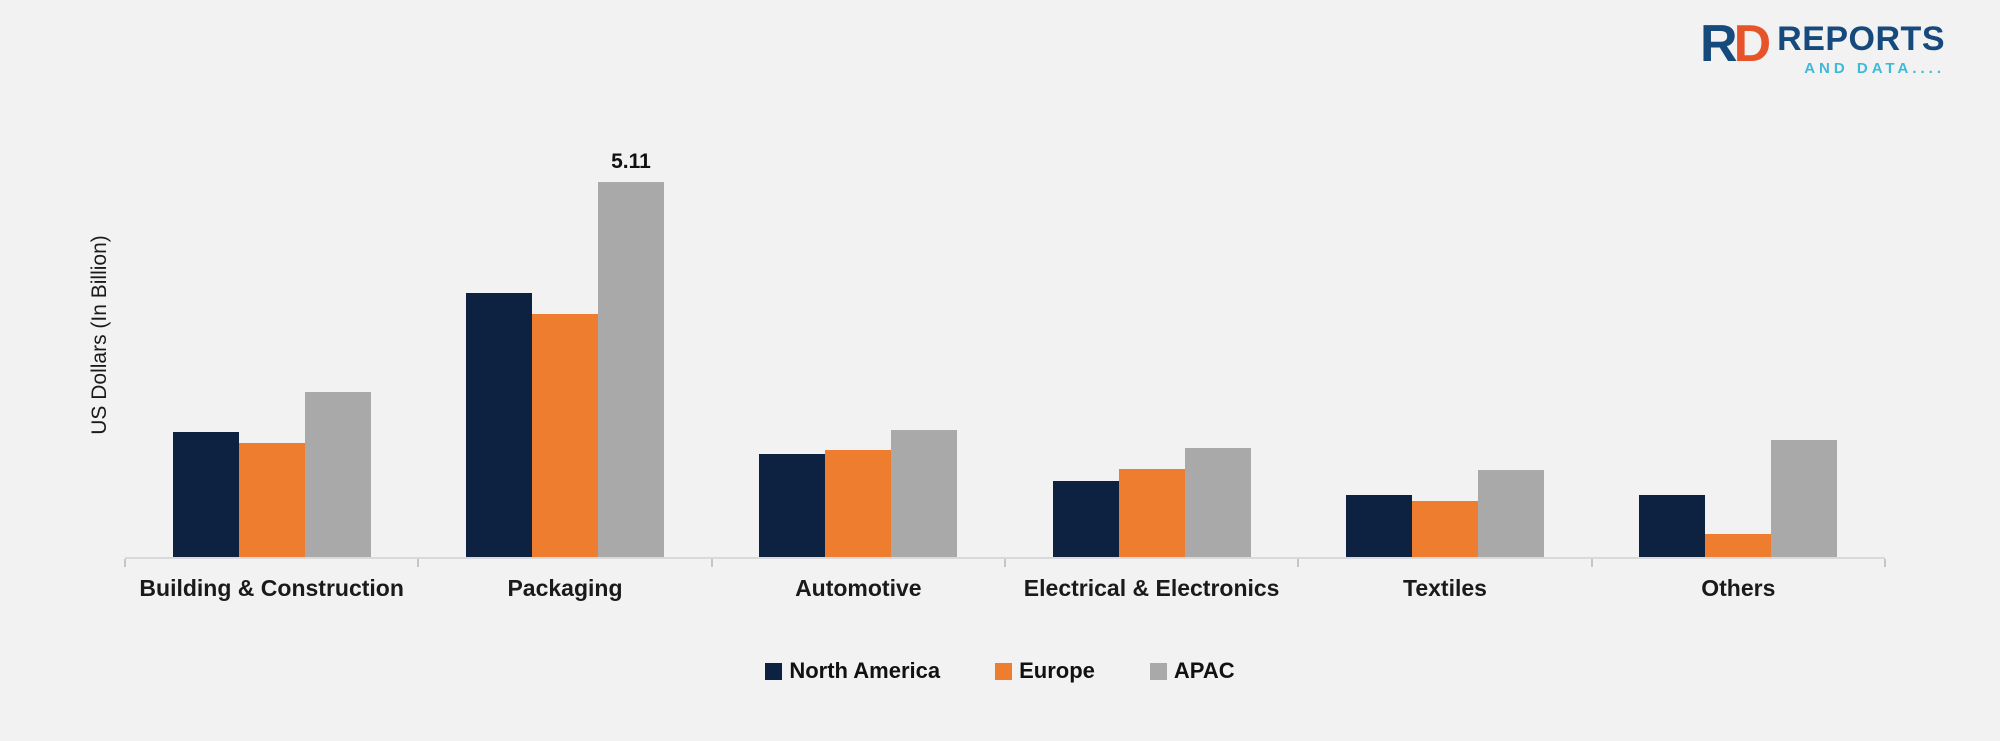  Describe the element at coordinates (565, 588) in the screenshot. I see `category-label: Packaging` at that location.